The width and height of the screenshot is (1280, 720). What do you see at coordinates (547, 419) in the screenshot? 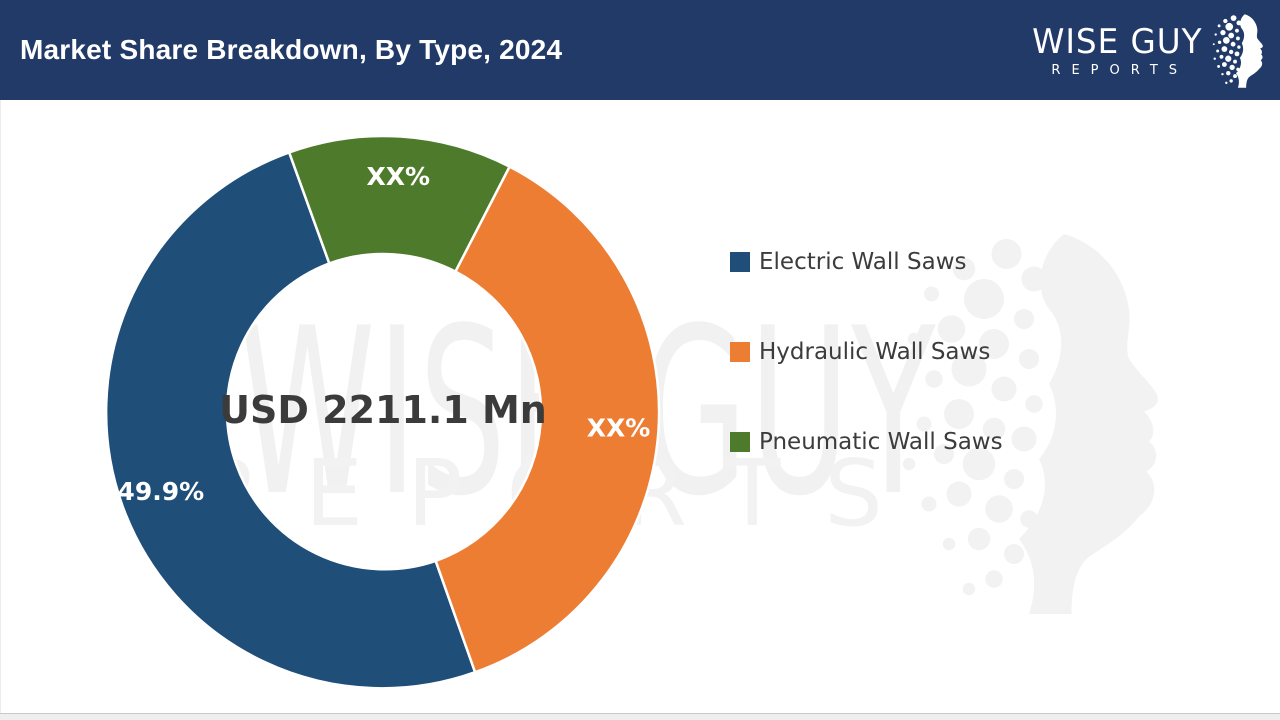
I see `donut-slice-hydraulic-wall-saws` at bounding box center [547, 419].